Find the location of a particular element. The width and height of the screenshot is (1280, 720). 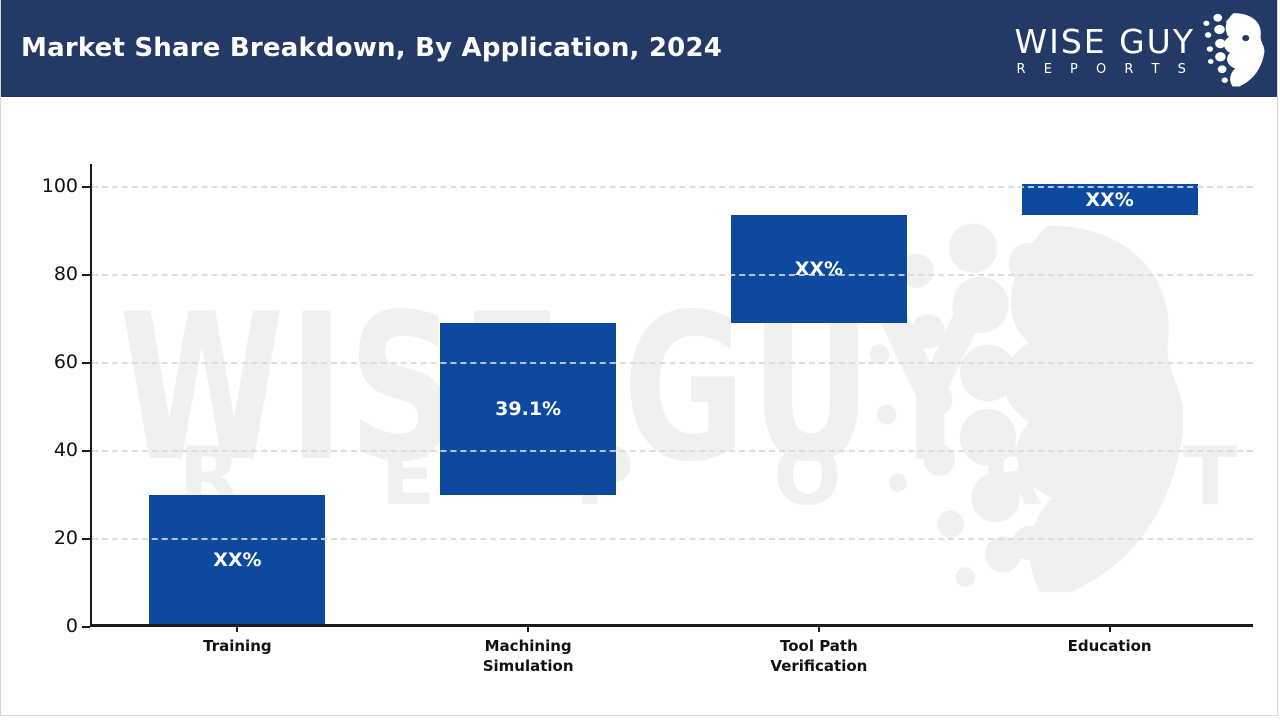

bar-training: XX% is located at coordinates (237, 559).